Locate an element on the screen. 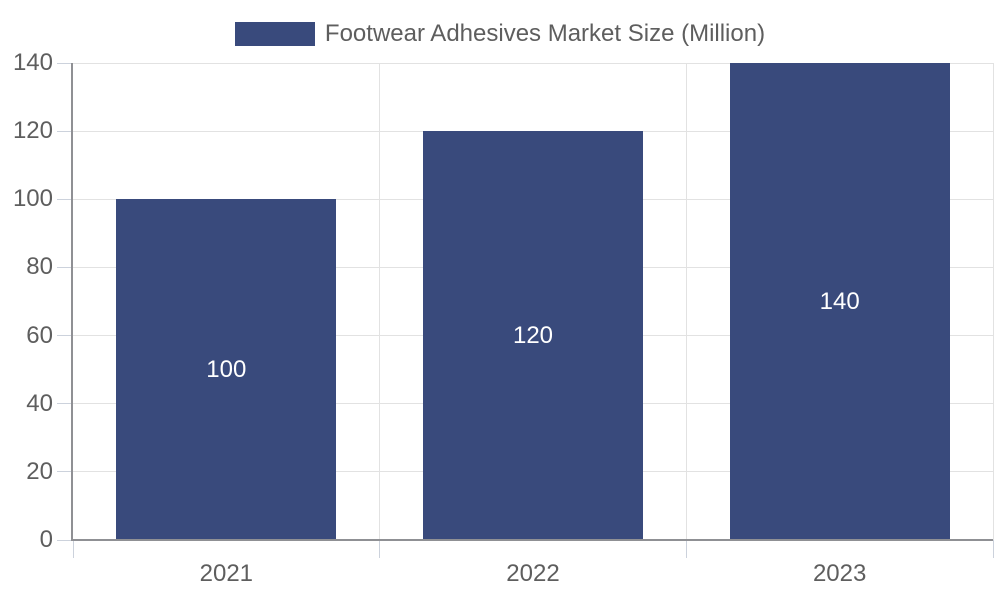 The width and height of the screenshot is (1000, 600). bar-value-label: 100 is located at coordinates (226, 369).